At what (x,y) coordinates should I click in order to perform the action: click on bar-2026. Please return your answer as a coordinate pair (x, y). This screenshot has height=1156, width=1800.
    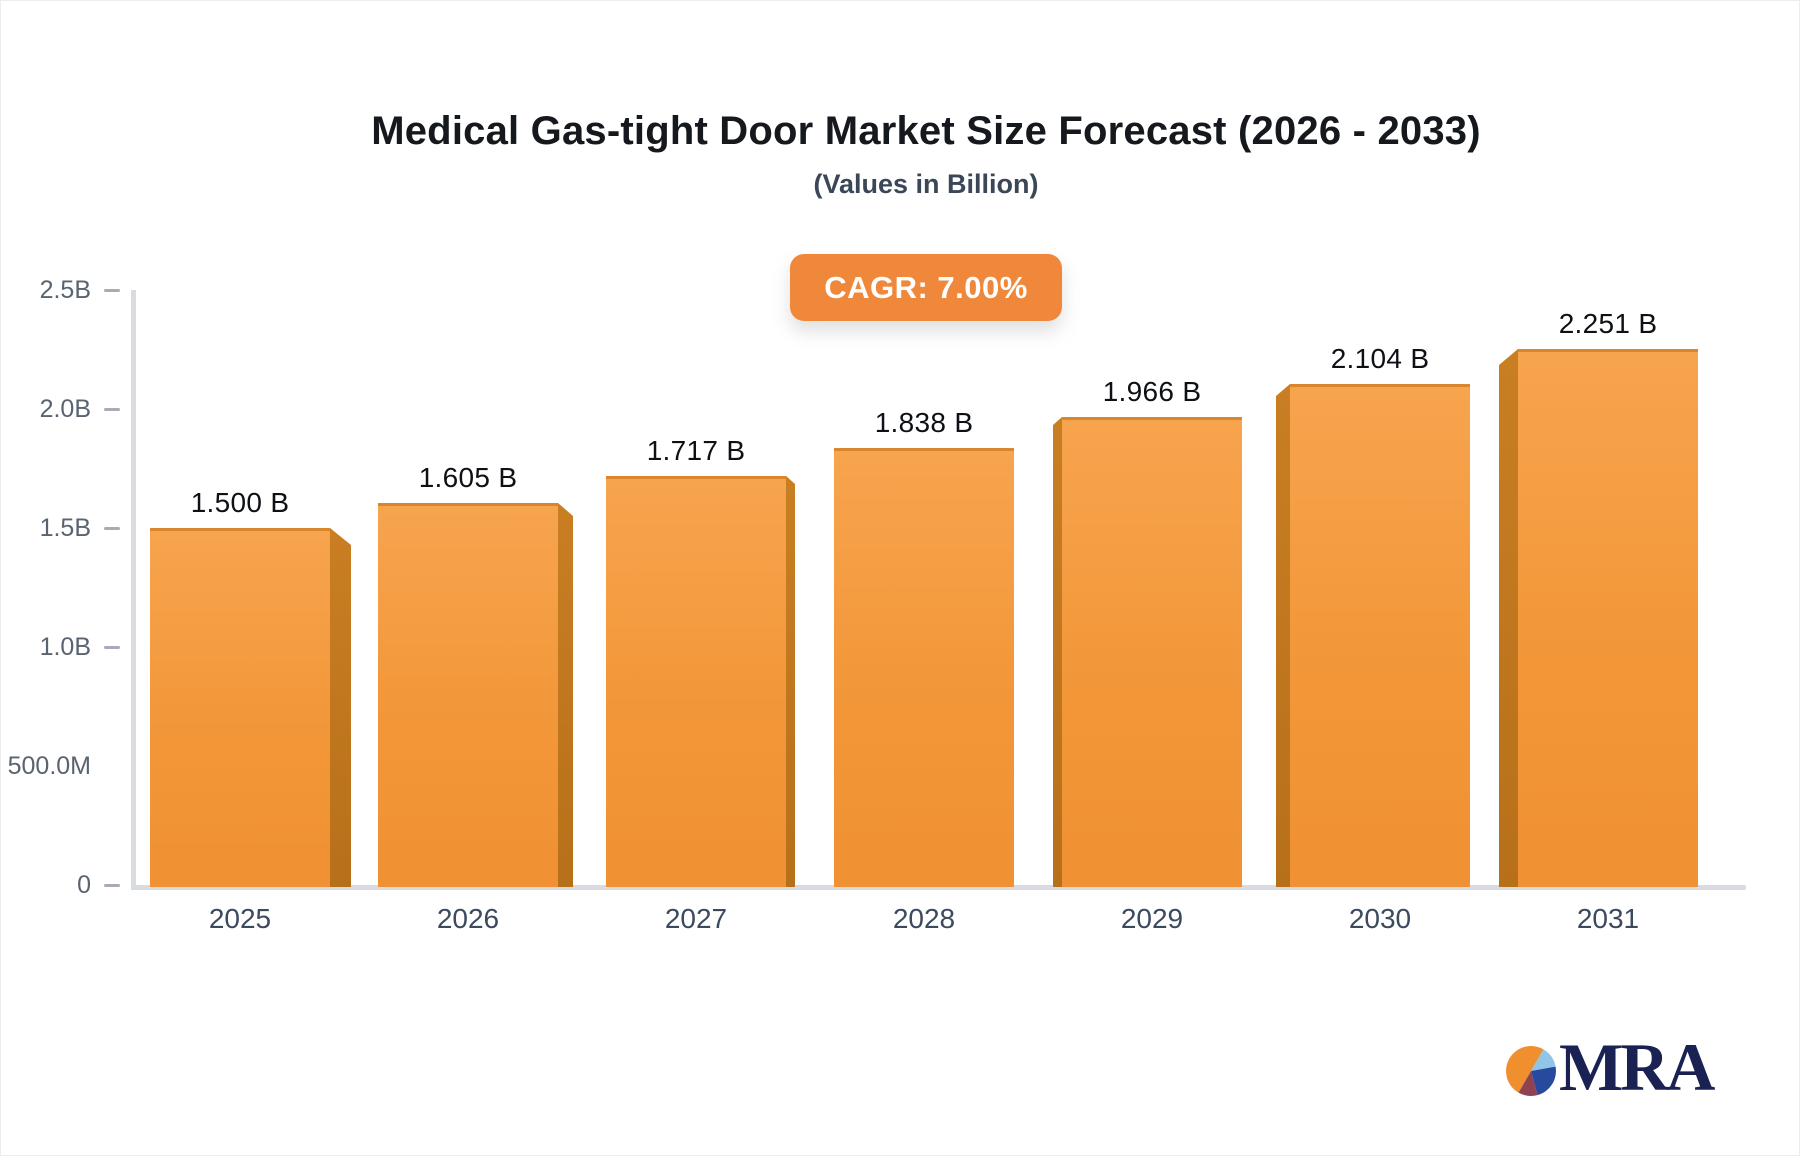
    Looking at the image, I should click on (468, 695).